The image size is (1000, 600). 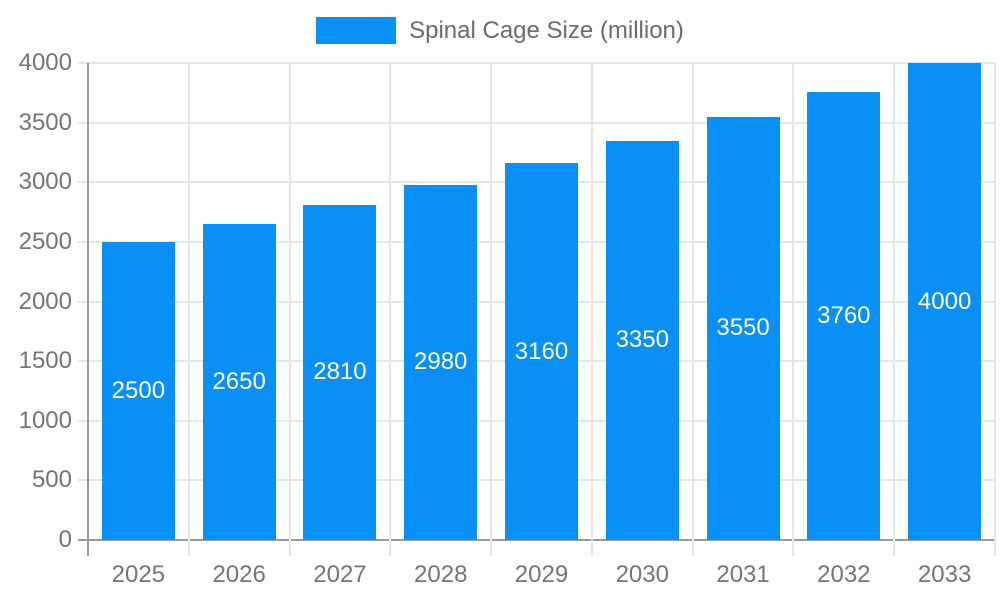 I want to click on bar: 3550, so click(x=743, y=328).